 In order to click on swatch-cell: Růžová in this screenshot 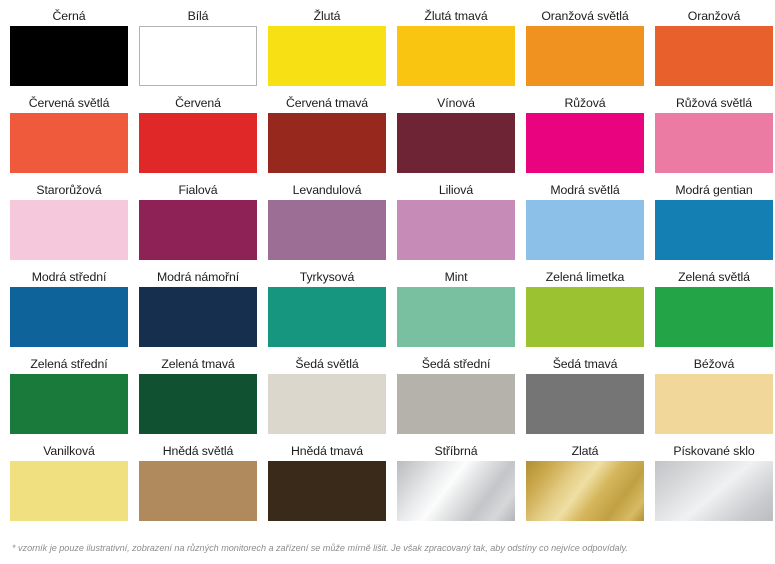, I will do `click(585, 136)`.